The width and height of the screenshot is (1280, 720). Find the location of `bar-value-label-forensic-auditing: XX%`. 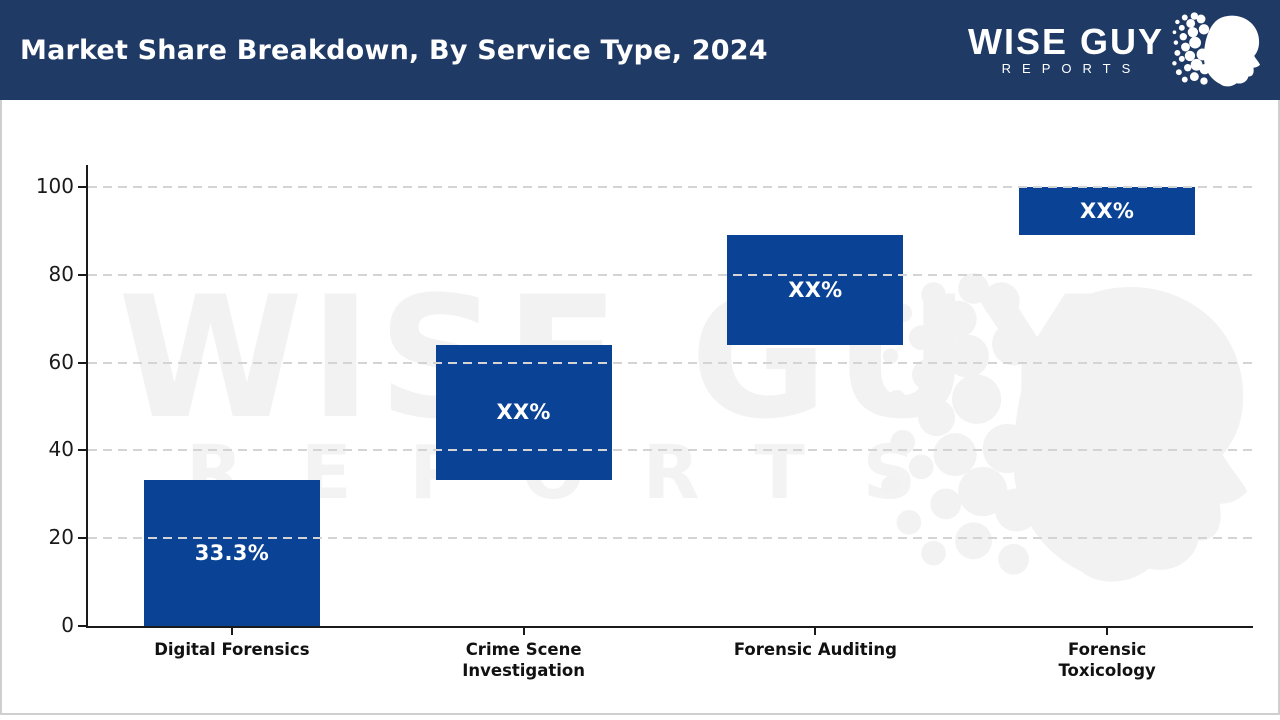

bar-value-label-forensic-auditing: XX% is located at coordinates (815, 290).